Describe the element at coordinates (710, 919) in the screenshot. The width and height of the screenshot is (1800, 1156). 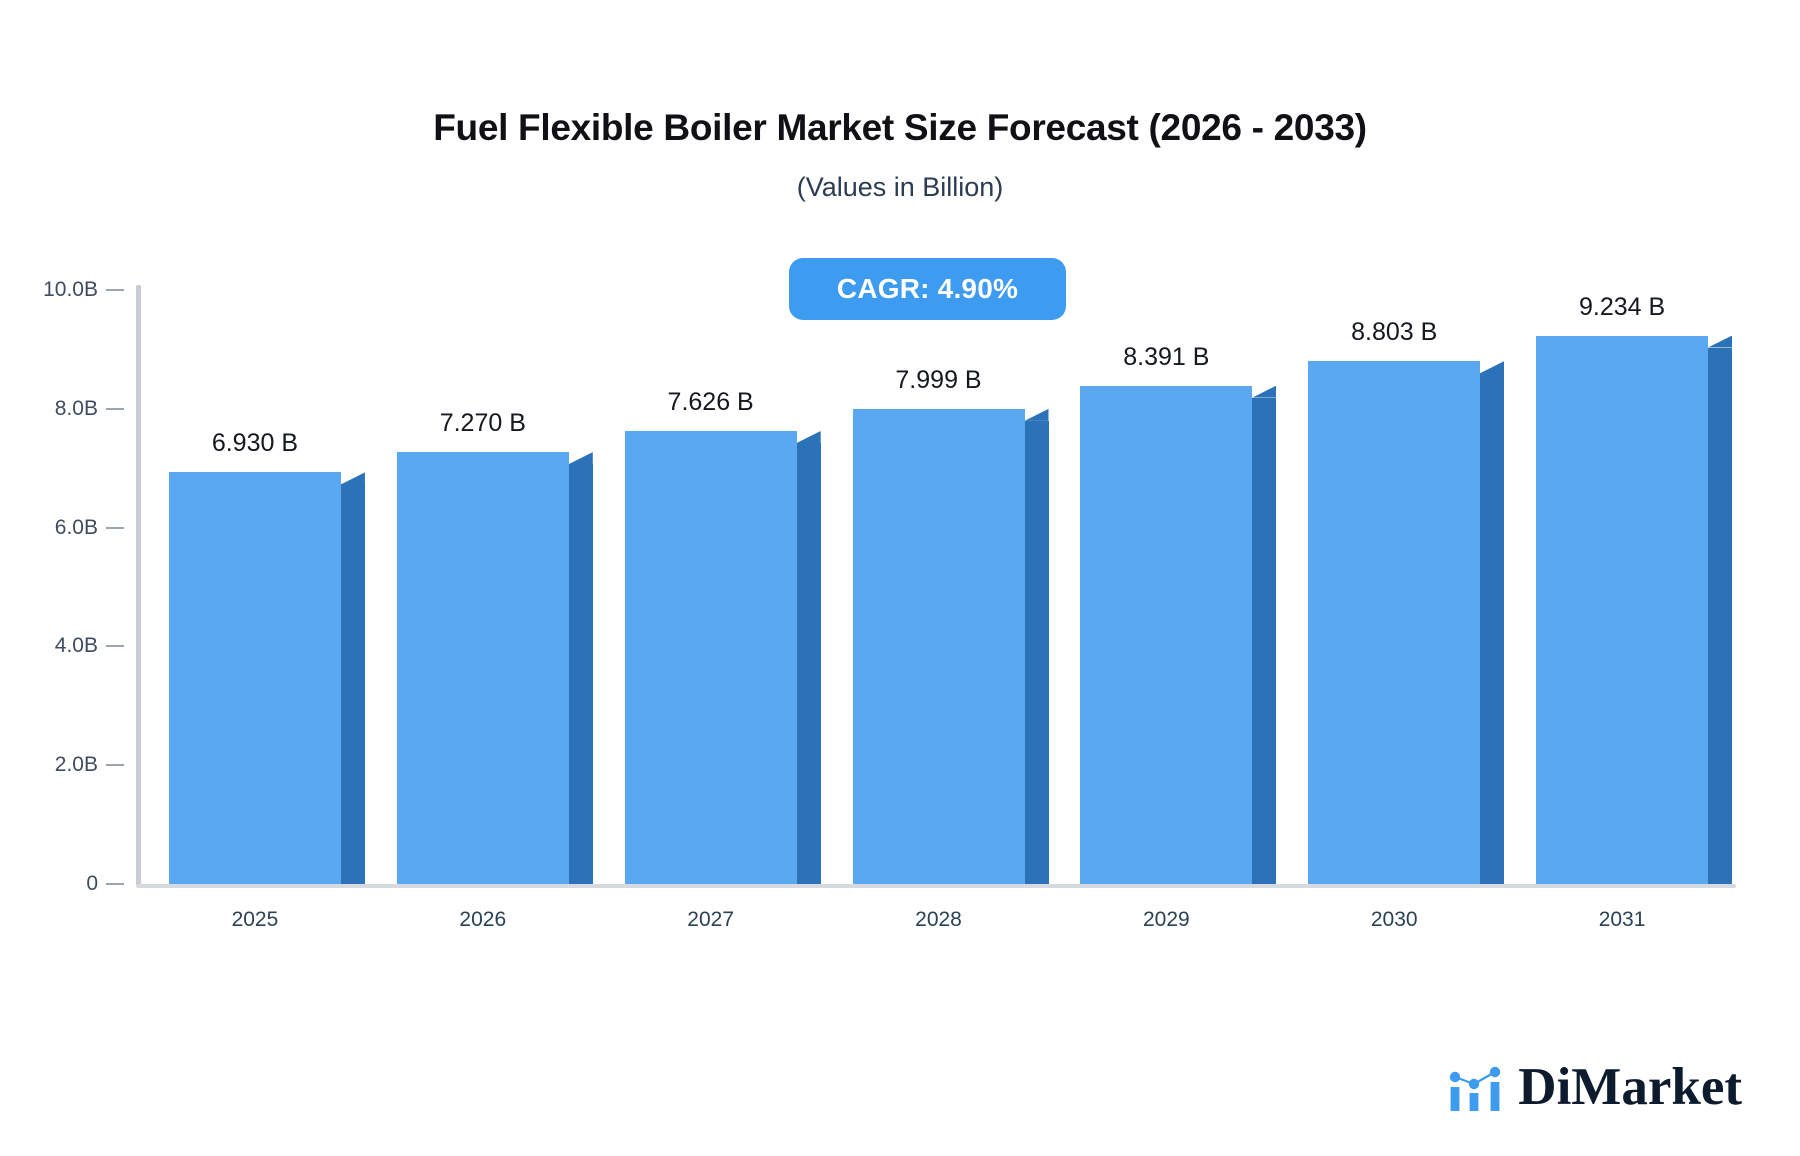
I see `x-axis-tick-label: 2027` at that location.